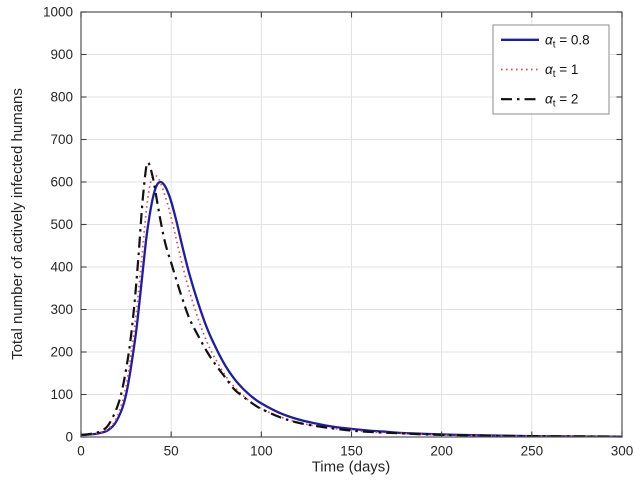  Describe the element at coordinates (351, 466) in the screenshot. I see `x-axis-label: Time (days)` at that location.